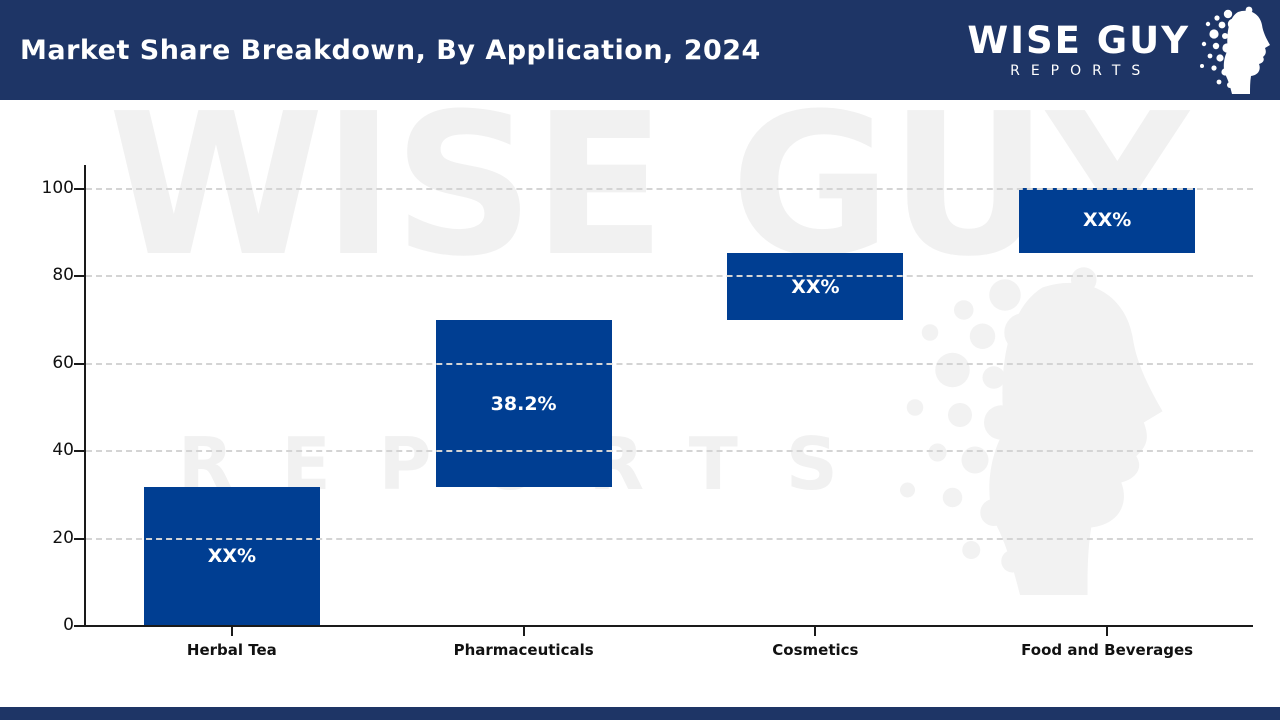 This screenshot has height=720, width=1280. I want to click on logo-subtitle: REPORTS, so click(1081, 71).